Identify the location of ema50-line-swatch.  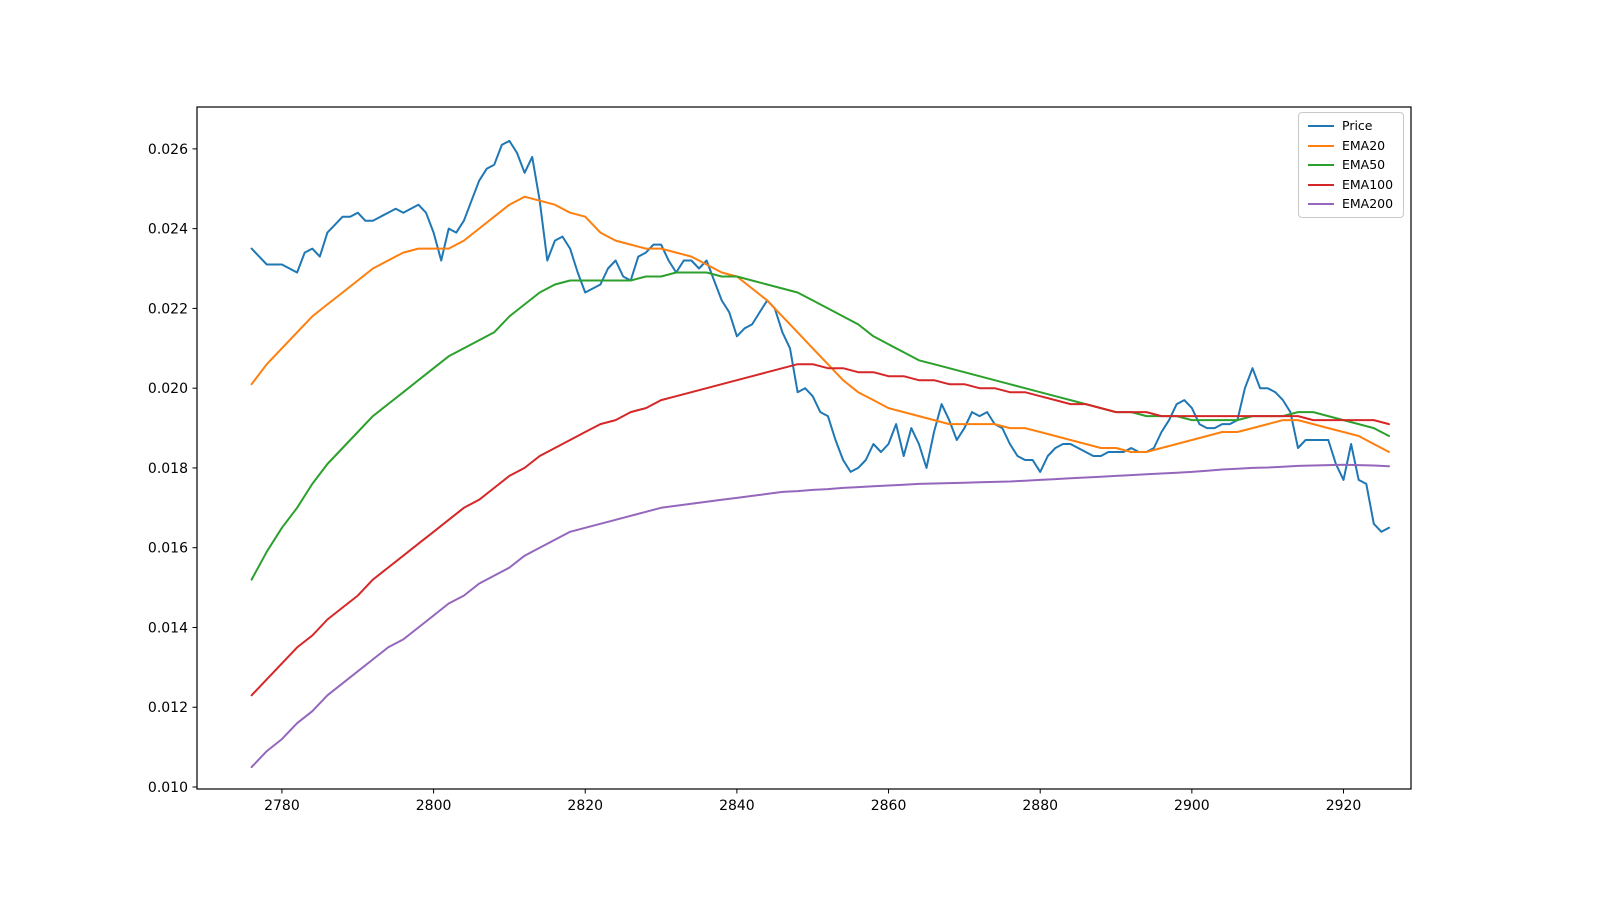
(1321, 165).